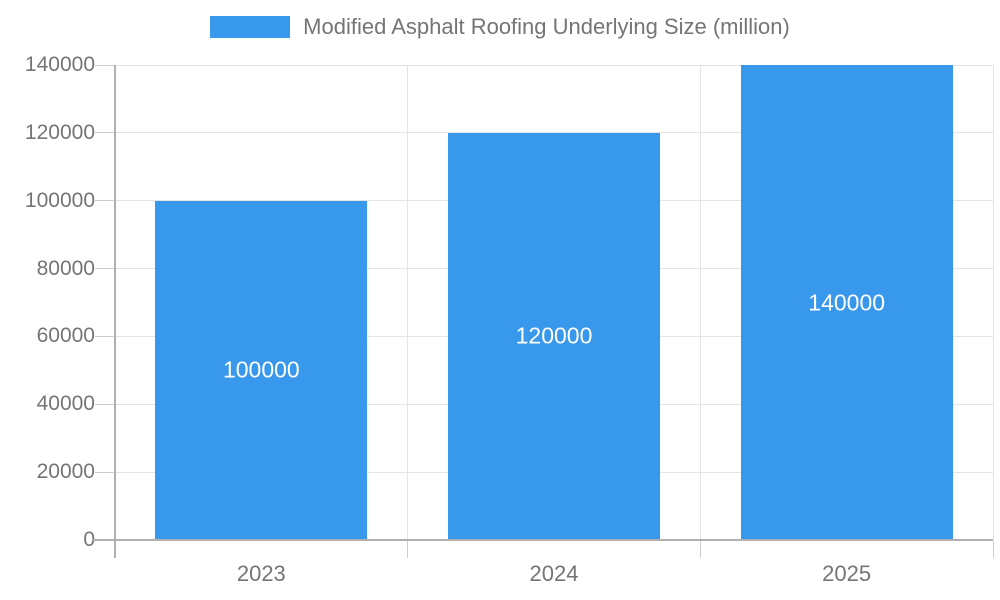  I want to click on x-axis-tick-label: 2025, so click(847, 573).